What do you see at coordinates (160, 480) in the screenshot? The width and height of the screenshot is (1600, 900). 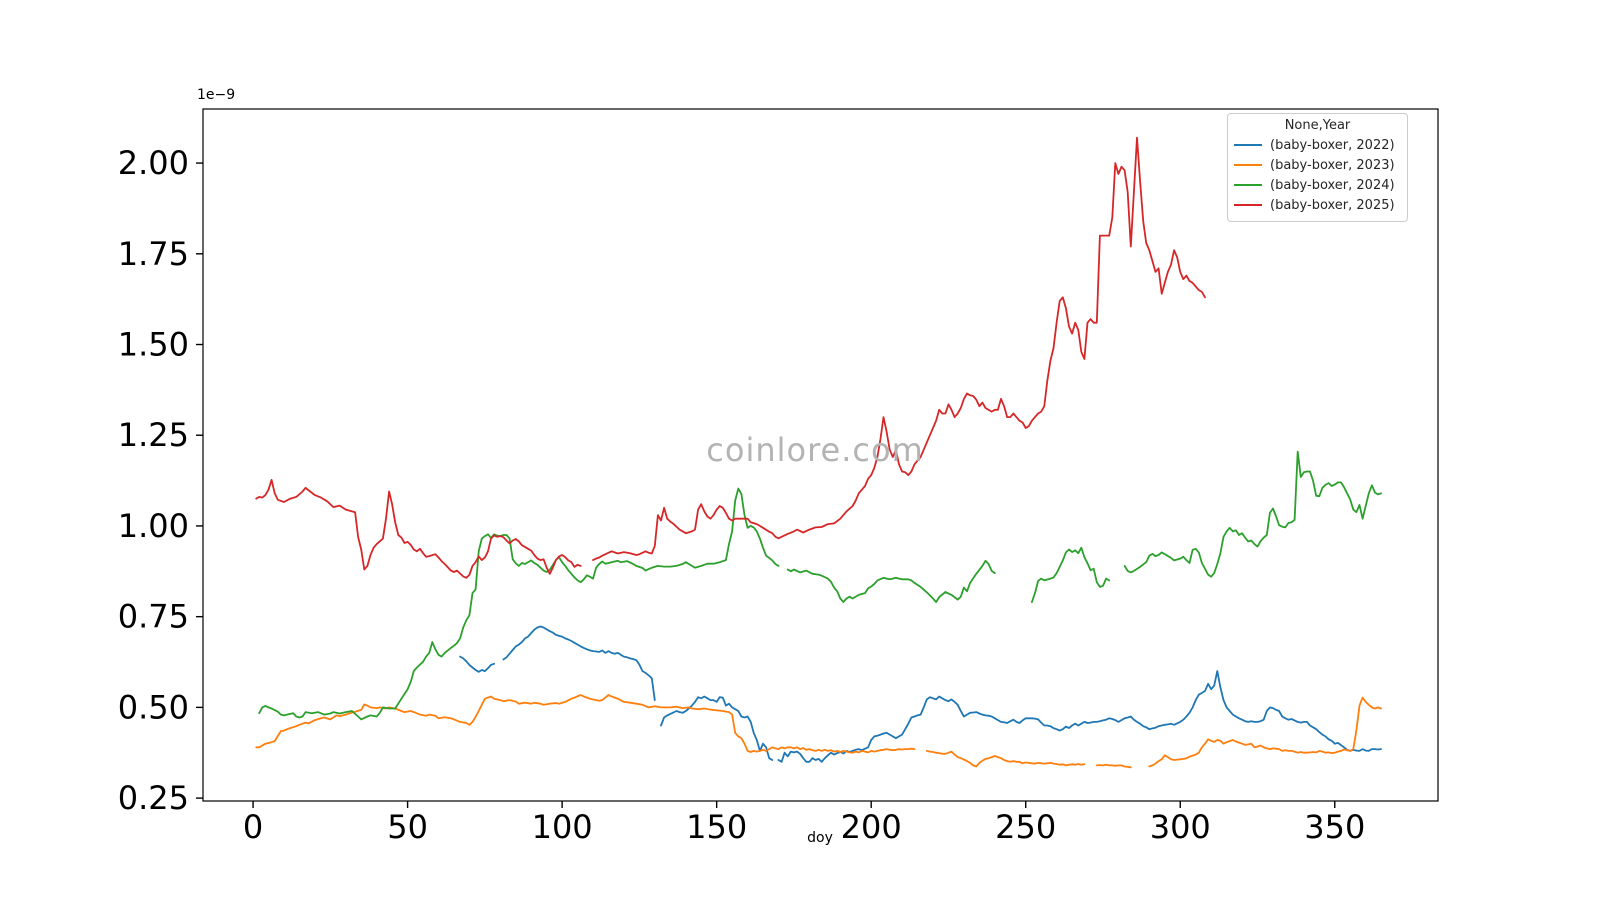 I see `y-axis-ticks: 0.25 0.50 0.75 1.00 1.25 1.50 1.75 2.00` at bounding box center [160, 480].